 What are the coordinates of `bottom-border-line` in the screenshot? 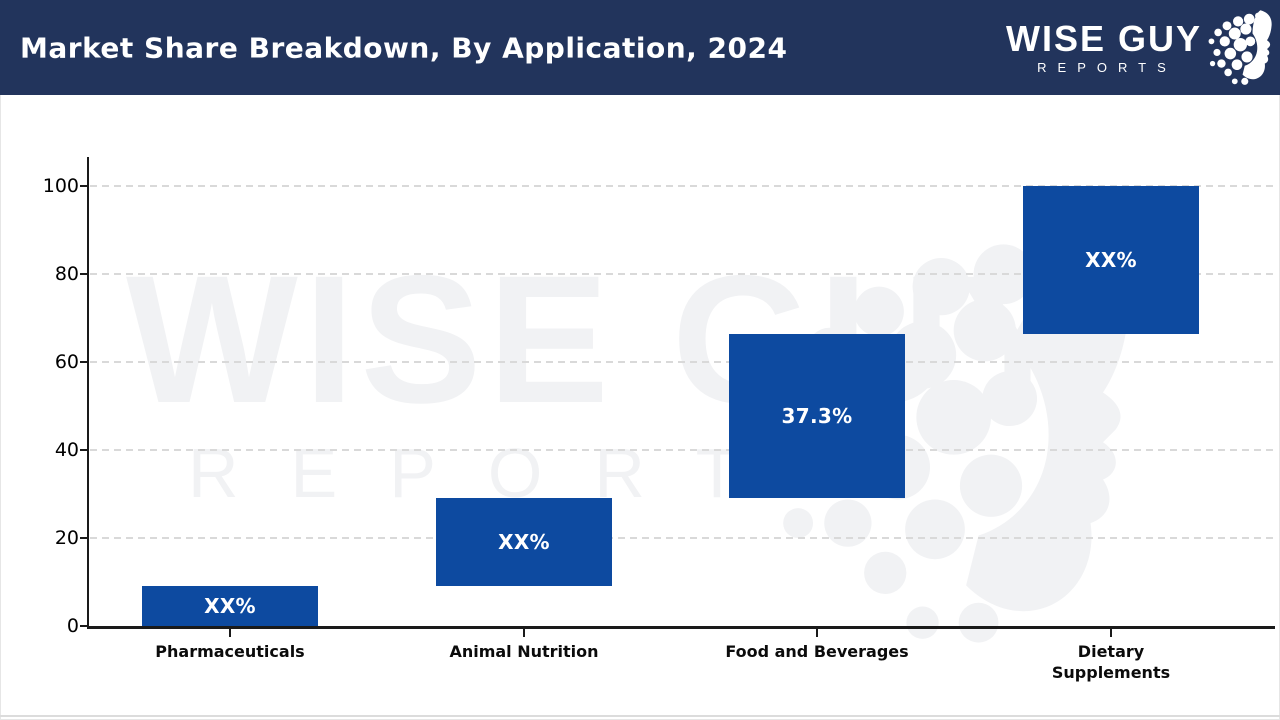 It's located at (640, 716).